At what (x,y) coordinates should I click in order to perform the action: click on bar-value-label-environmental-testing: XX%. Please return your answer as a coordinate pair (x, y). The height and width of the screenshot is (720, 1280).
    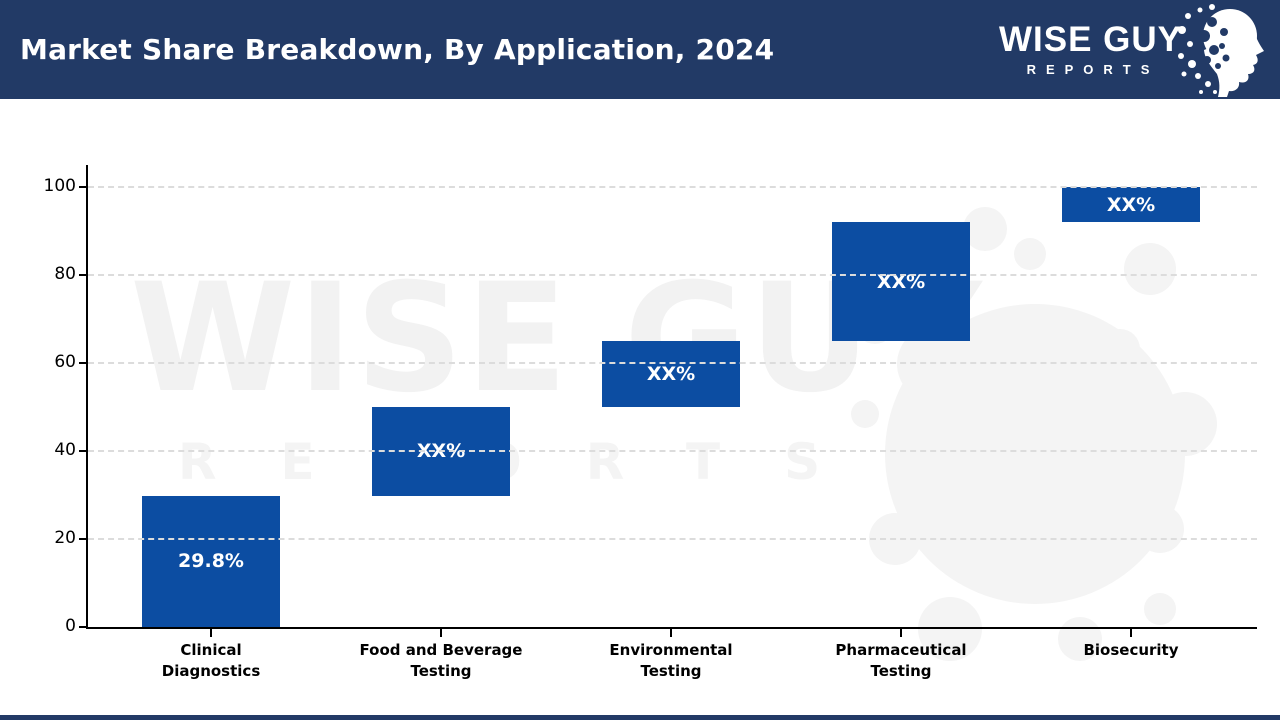
    Looking at the image, I should click on (671, 374).